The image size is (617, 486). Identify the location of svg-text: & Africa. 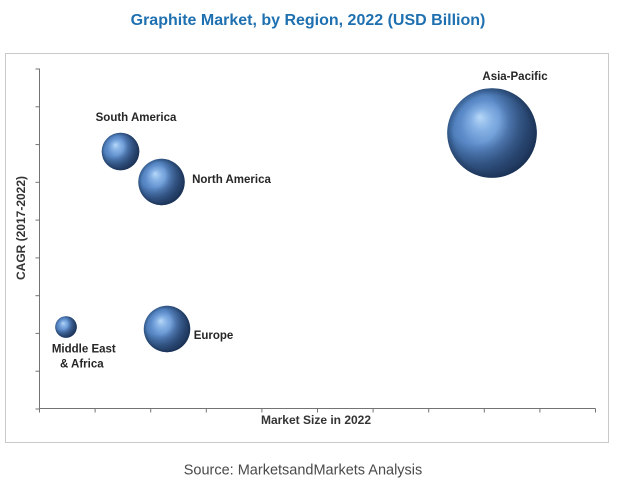
(82, 365).